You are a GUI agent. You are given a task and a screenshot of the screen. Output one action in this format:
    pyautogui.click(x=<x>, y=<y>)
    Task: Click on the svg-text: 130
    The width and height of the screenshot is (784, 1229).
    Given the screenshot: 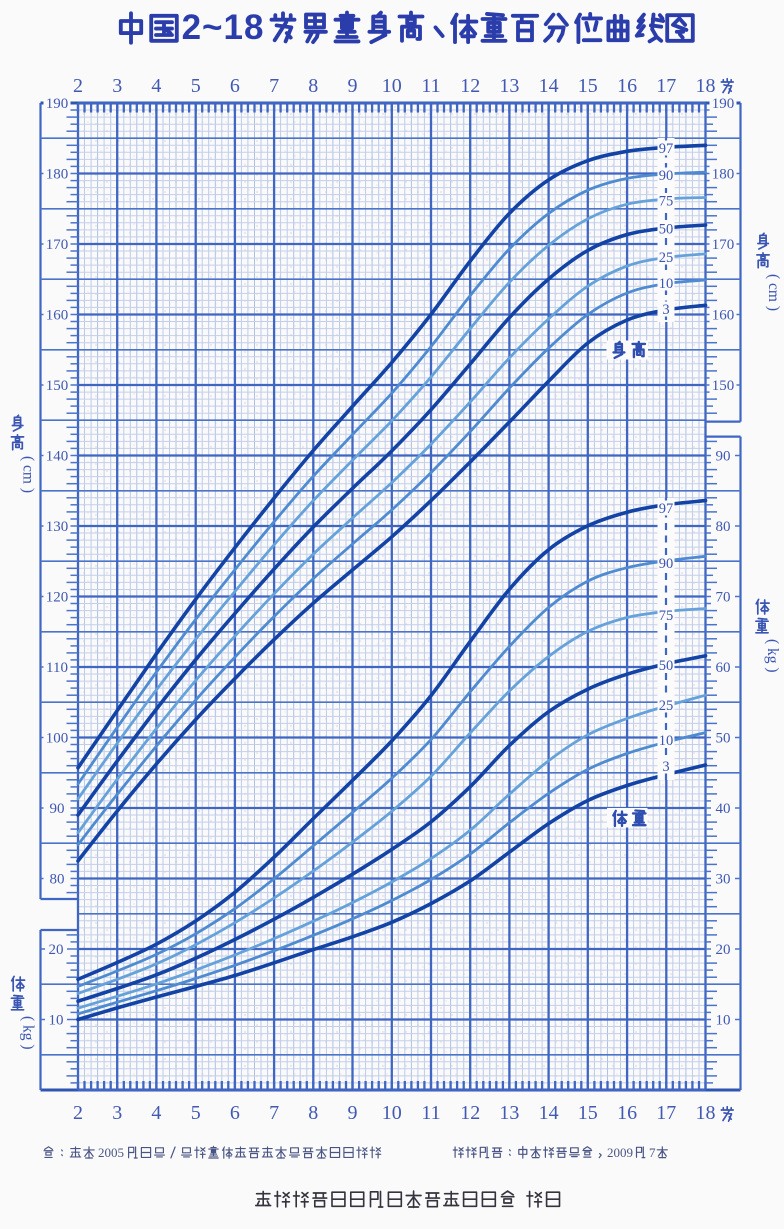 What is the action you would take?
    pyautogui.click(x=57, y=527)
    